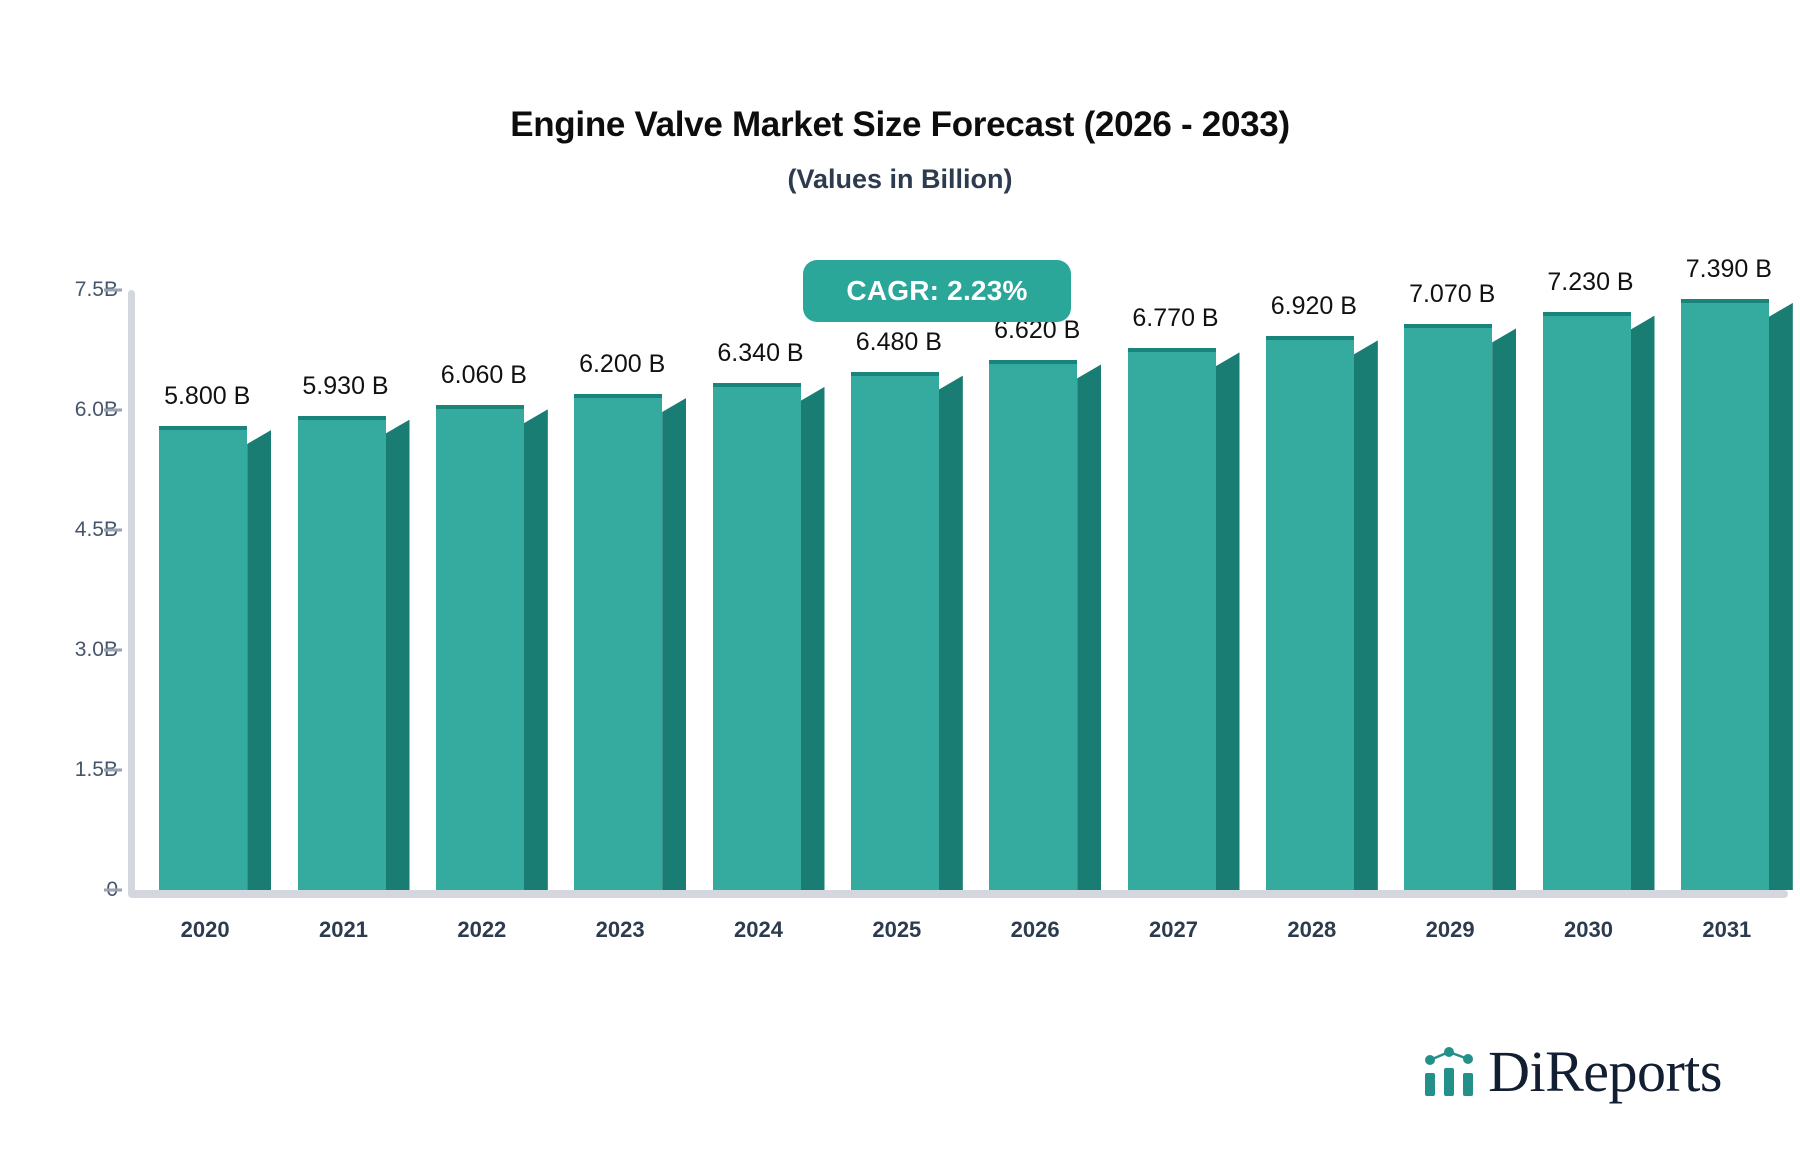 The width and height of the screenshot is (1800, 1156). I want to click on x-axis-line, so click(958, 894).